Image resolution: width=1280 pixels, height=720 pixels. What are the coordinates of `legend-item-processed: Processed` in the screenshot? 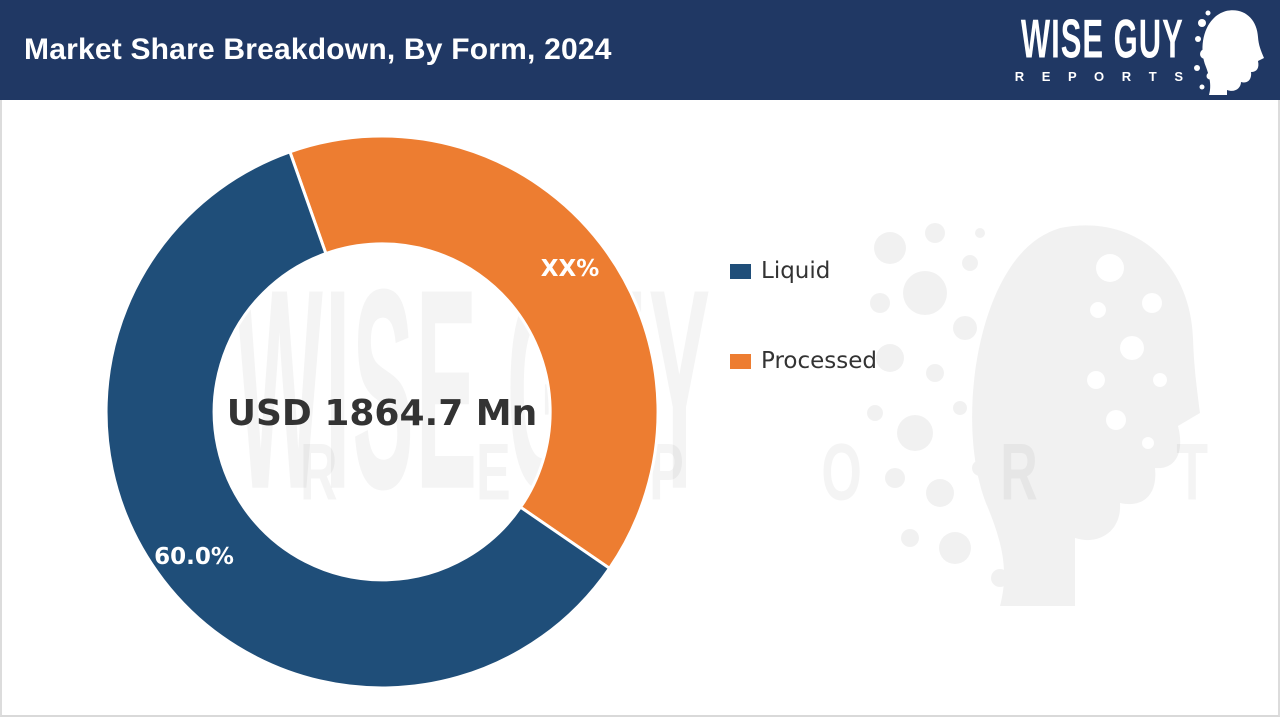 It's located at (803, 361).